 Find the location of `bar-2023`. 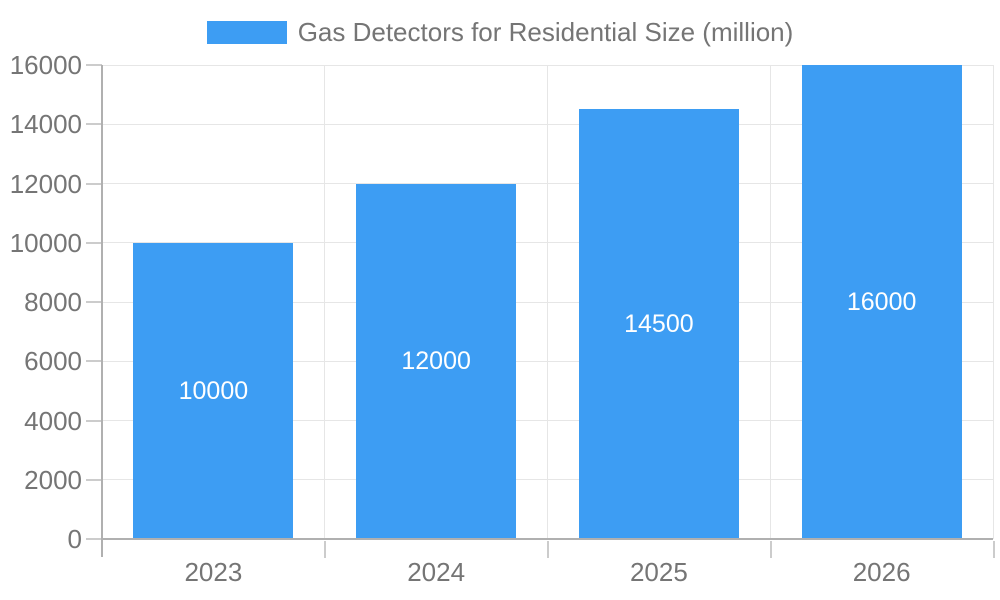

bar-2023 is located at coordinates (213, 390).